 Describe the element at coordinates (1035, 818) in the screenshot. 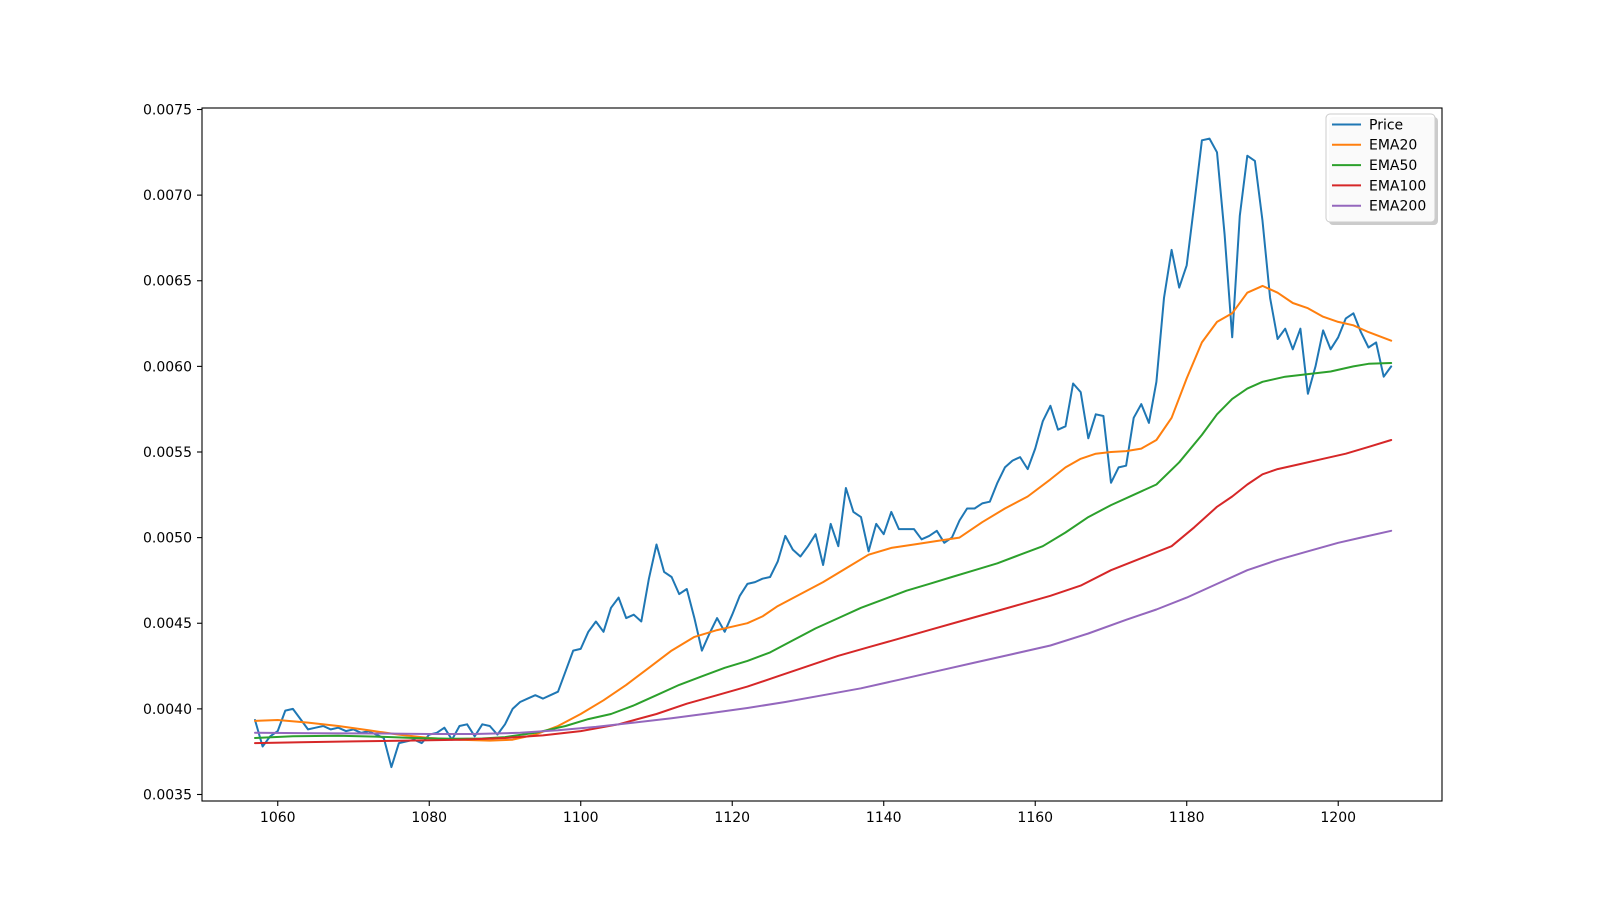

I see `x-tick-label: 1160` at that location.